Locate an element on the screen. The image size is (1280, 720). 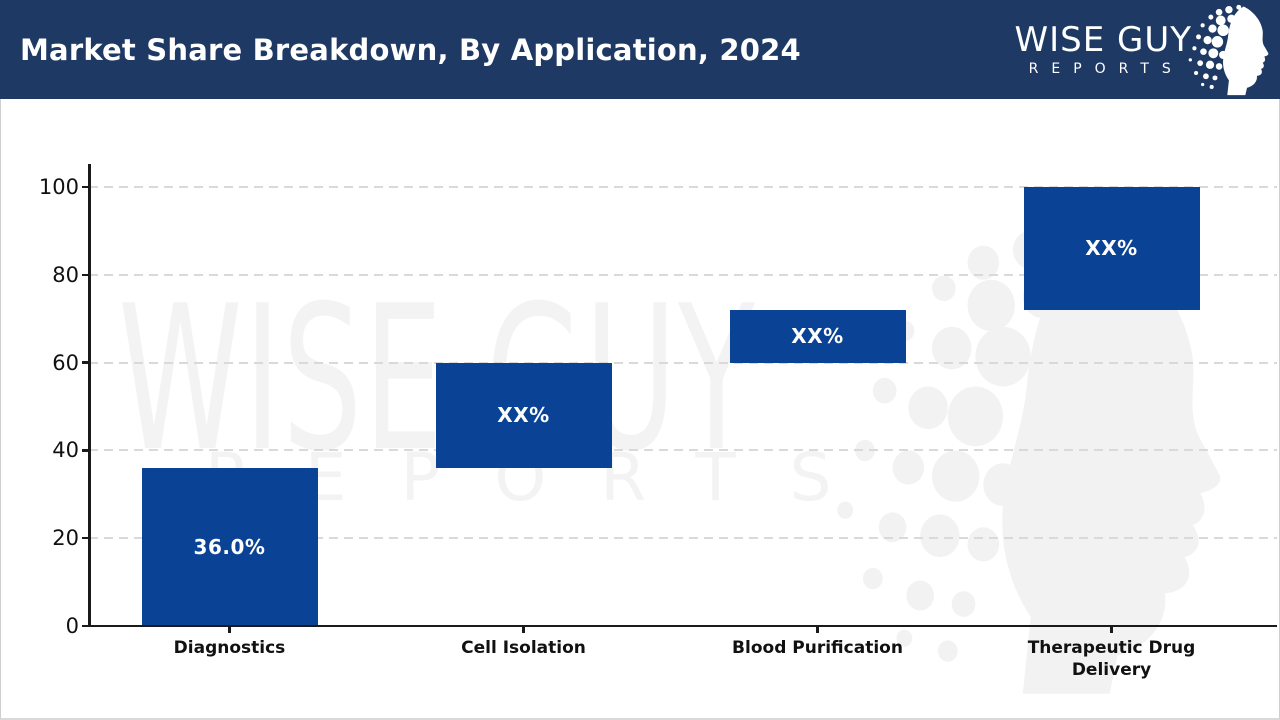
bar-value-label: 36.0% is located at coordinates (229, 546).